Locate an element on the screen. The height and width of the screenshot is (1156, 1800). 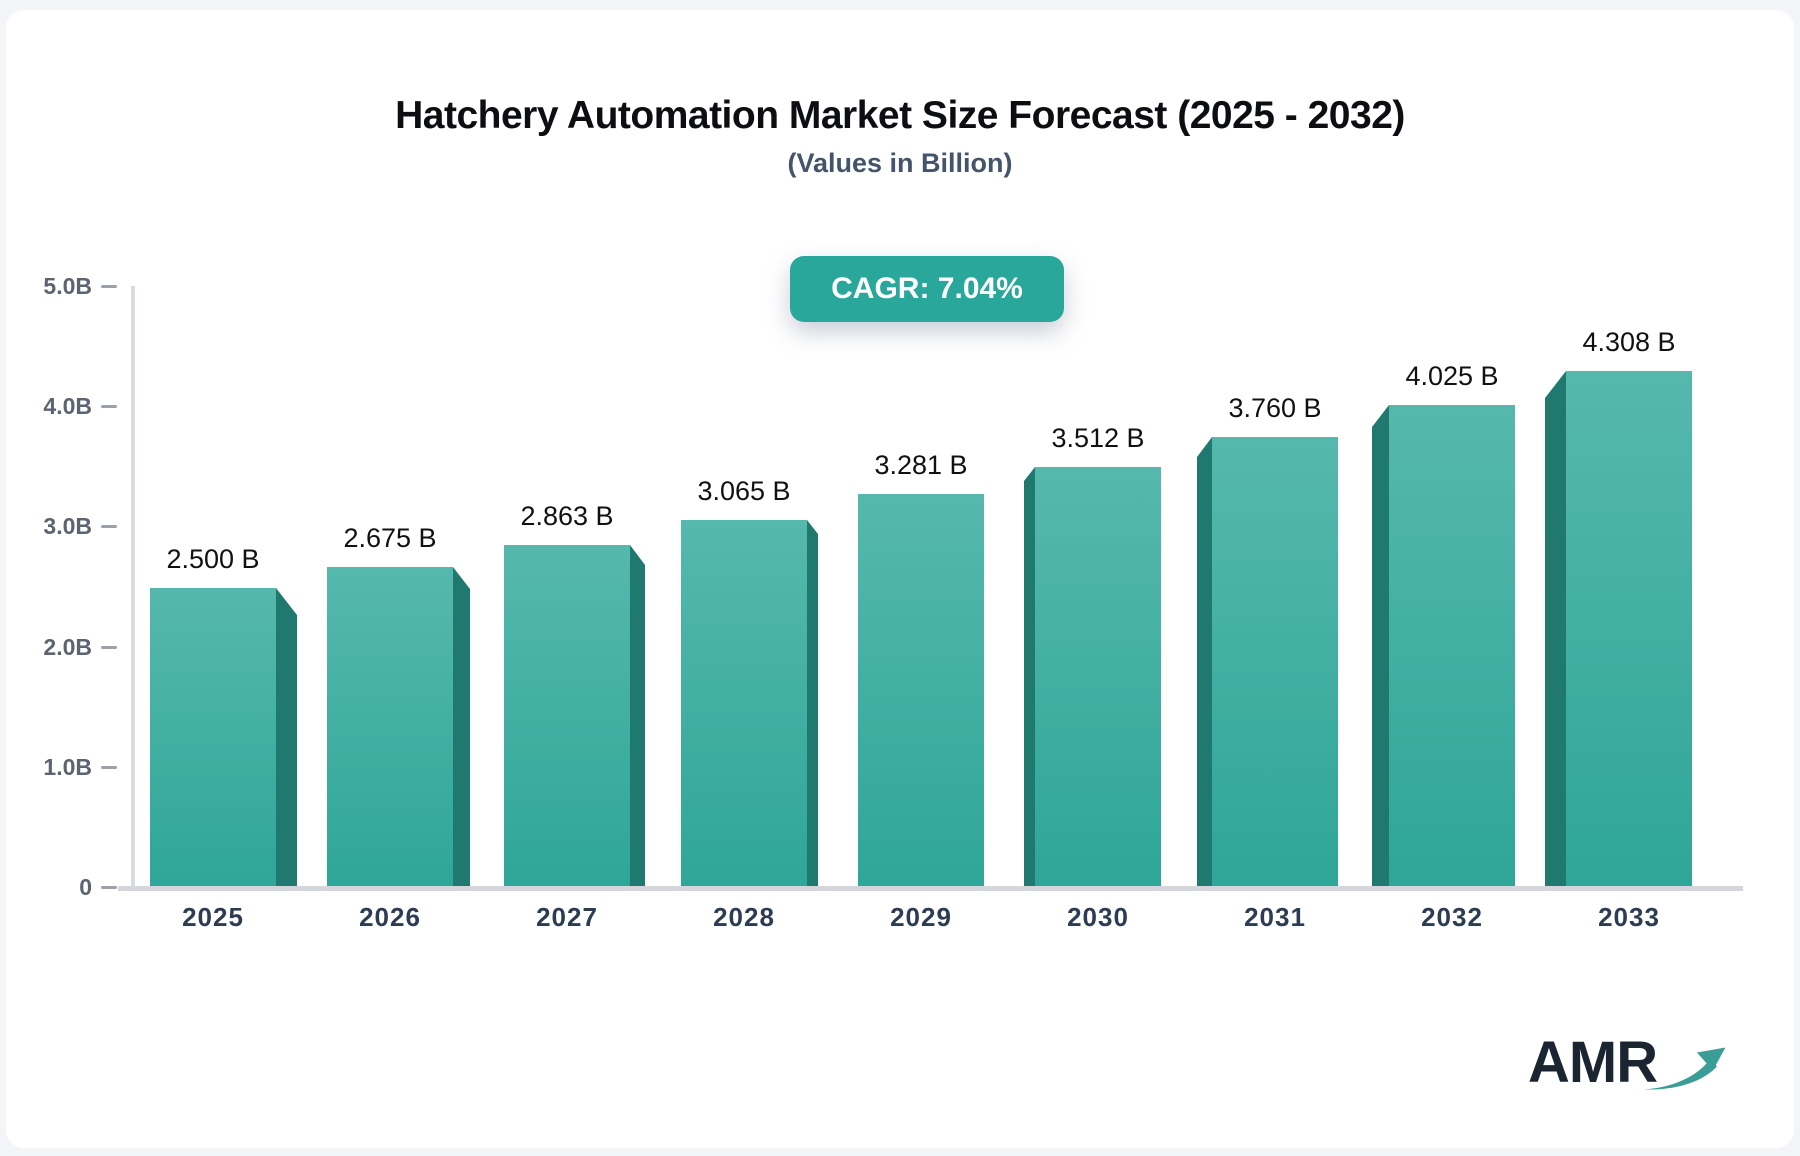
amr-logo-text: AMR is located at coordinates (1593, 1062).